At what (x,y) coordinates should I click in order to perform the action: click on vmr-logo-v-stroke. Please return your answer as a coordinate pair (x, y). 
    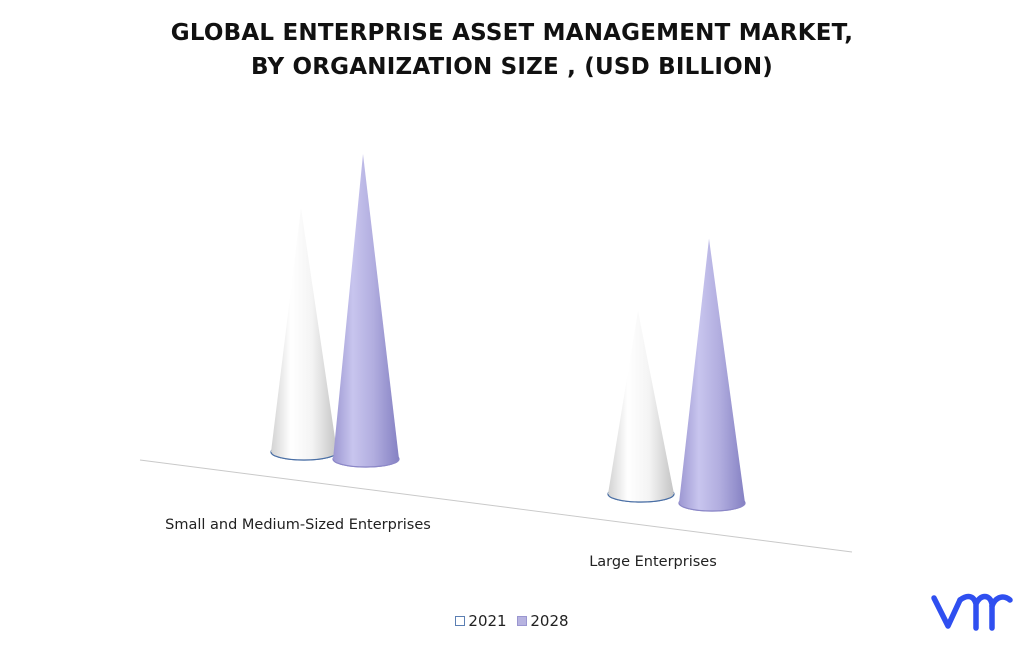
    Looking at the image, I should click on (947, 612).